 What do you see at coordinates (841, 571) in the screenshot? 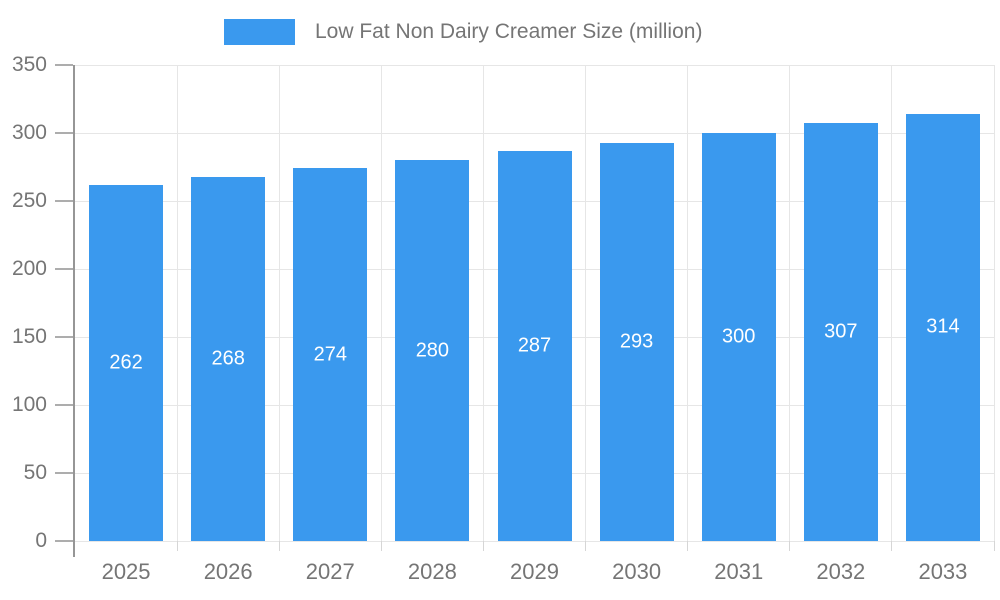
I see `x-axis-label: 2032` at bounding box center [841, 571].